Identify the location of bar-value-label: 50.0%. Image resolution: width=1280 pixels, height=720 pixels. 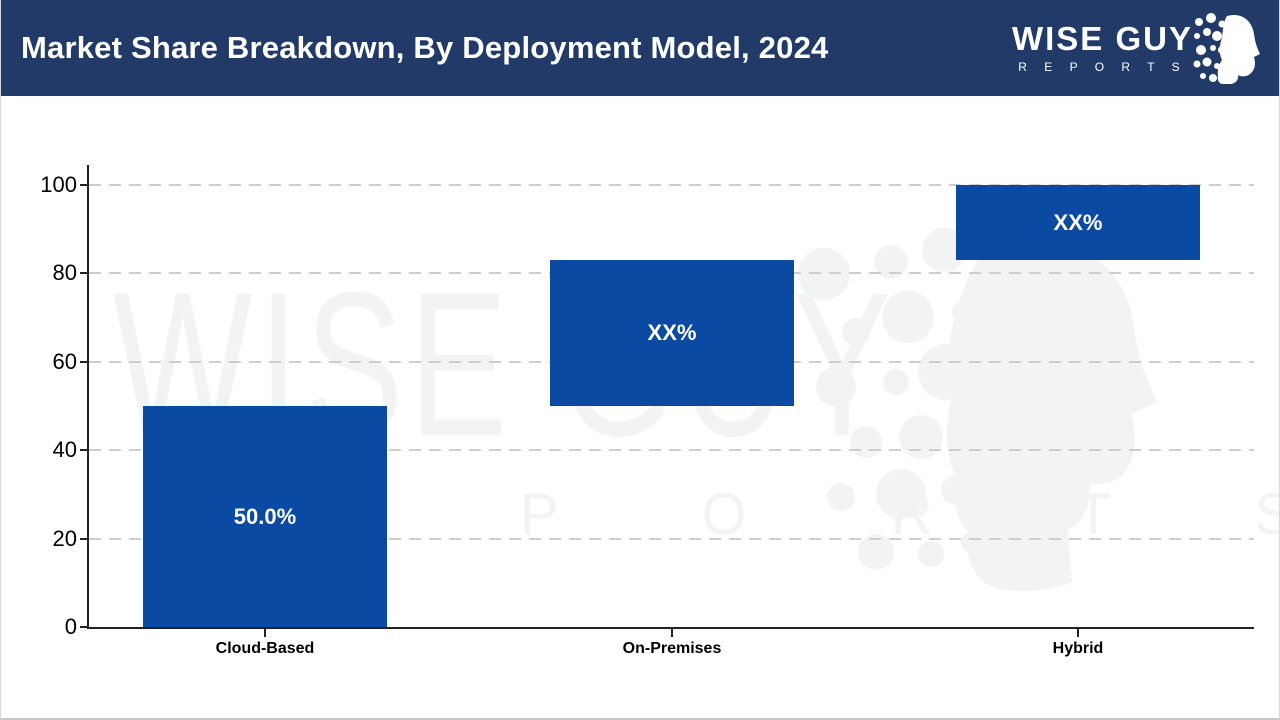
(265, 516).